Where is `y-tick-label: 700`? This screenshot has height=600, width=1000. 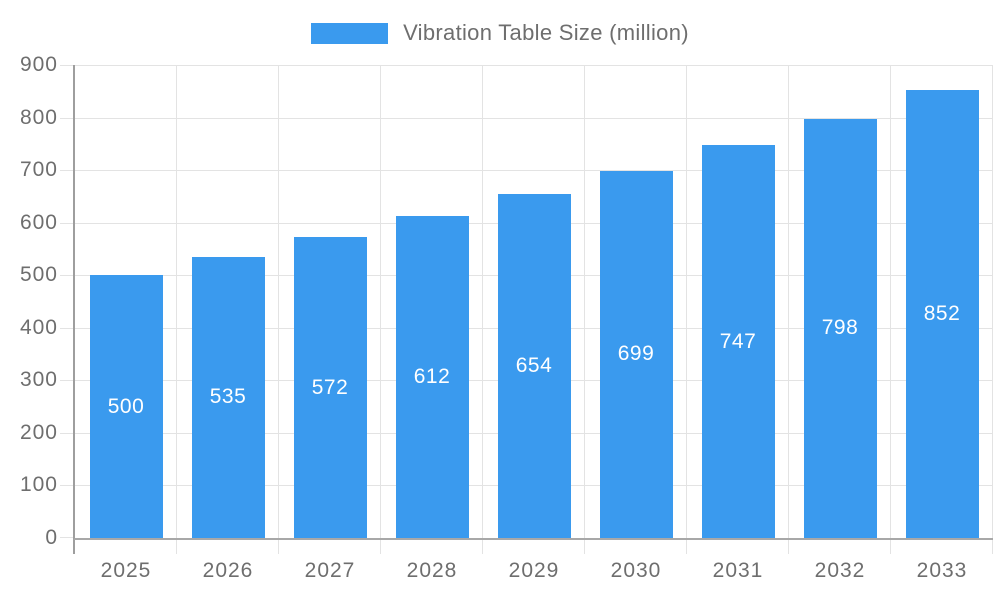
y-tick-label: 700 is located at coordinates (38, 170).